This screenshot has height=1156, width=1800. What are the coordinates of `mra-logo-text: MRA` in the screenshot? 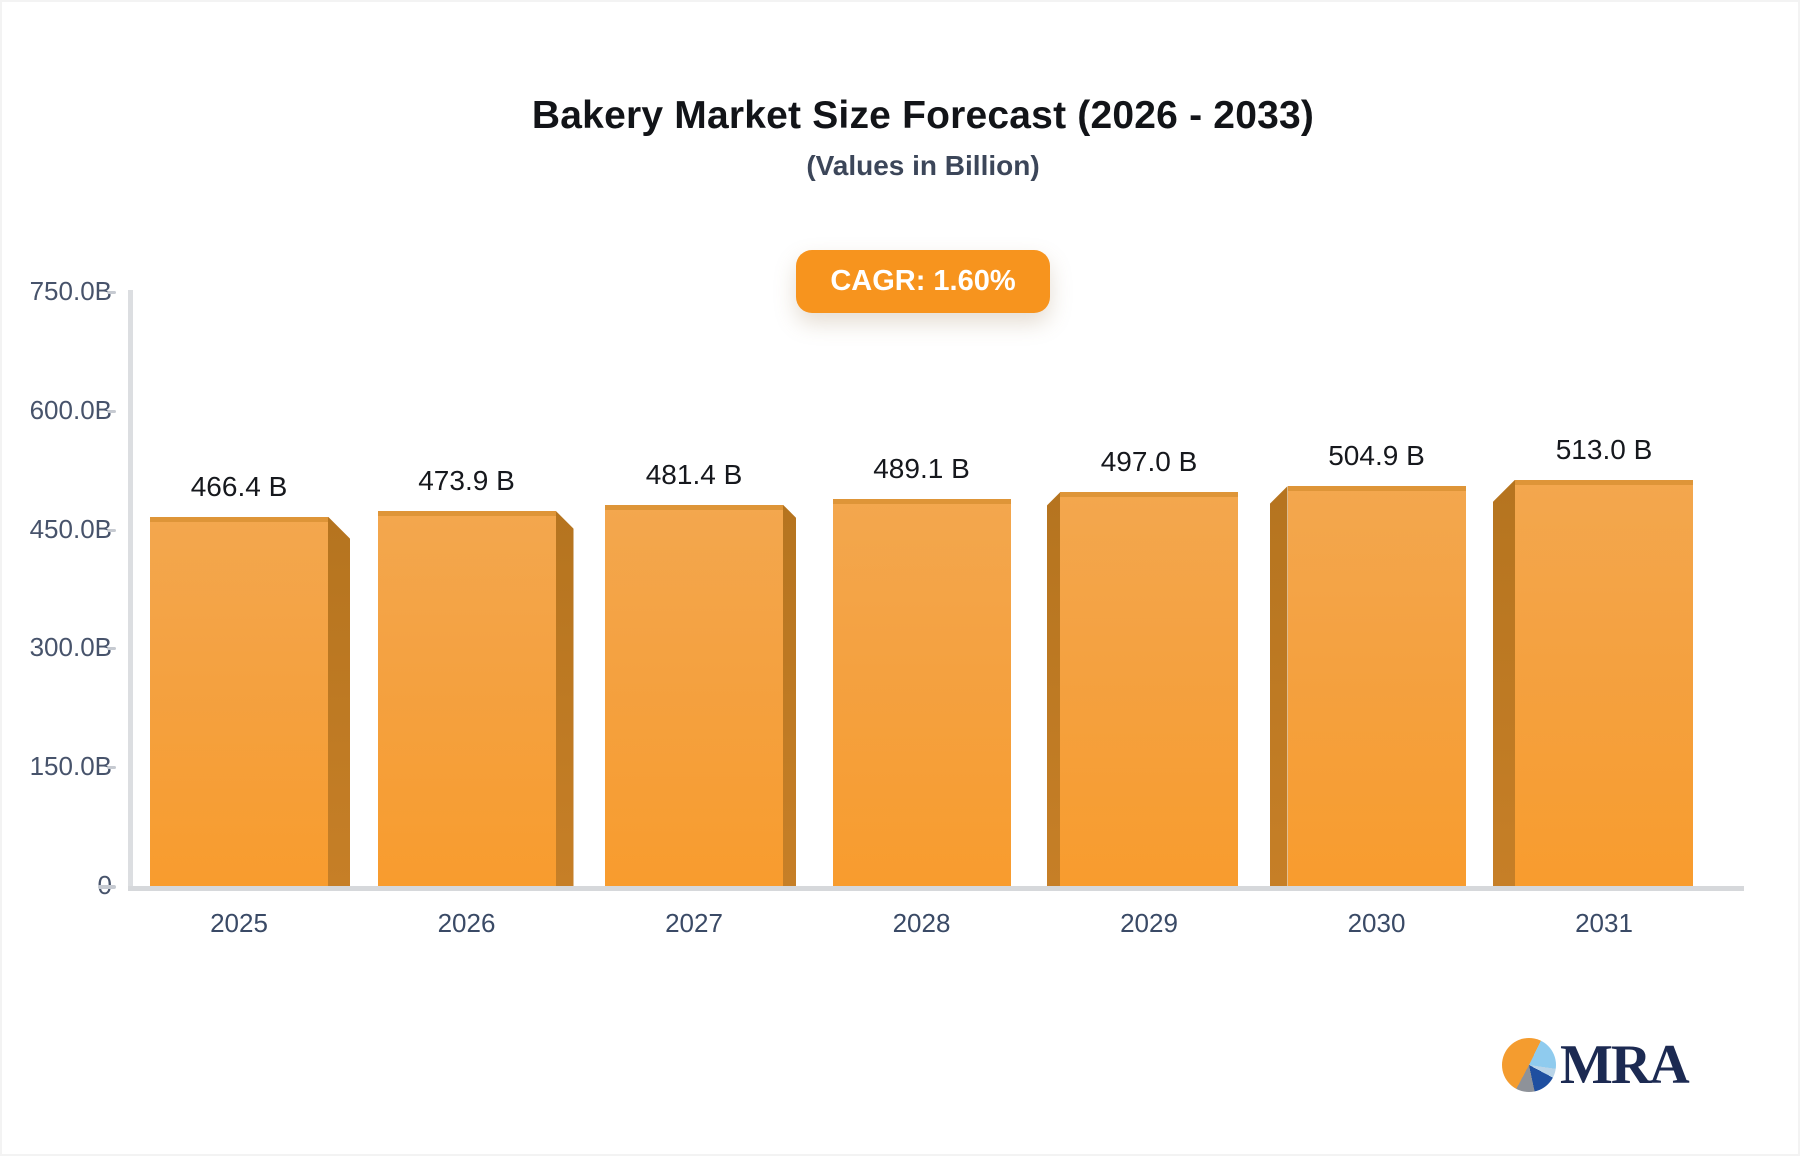 It's located at (1625, 1065).